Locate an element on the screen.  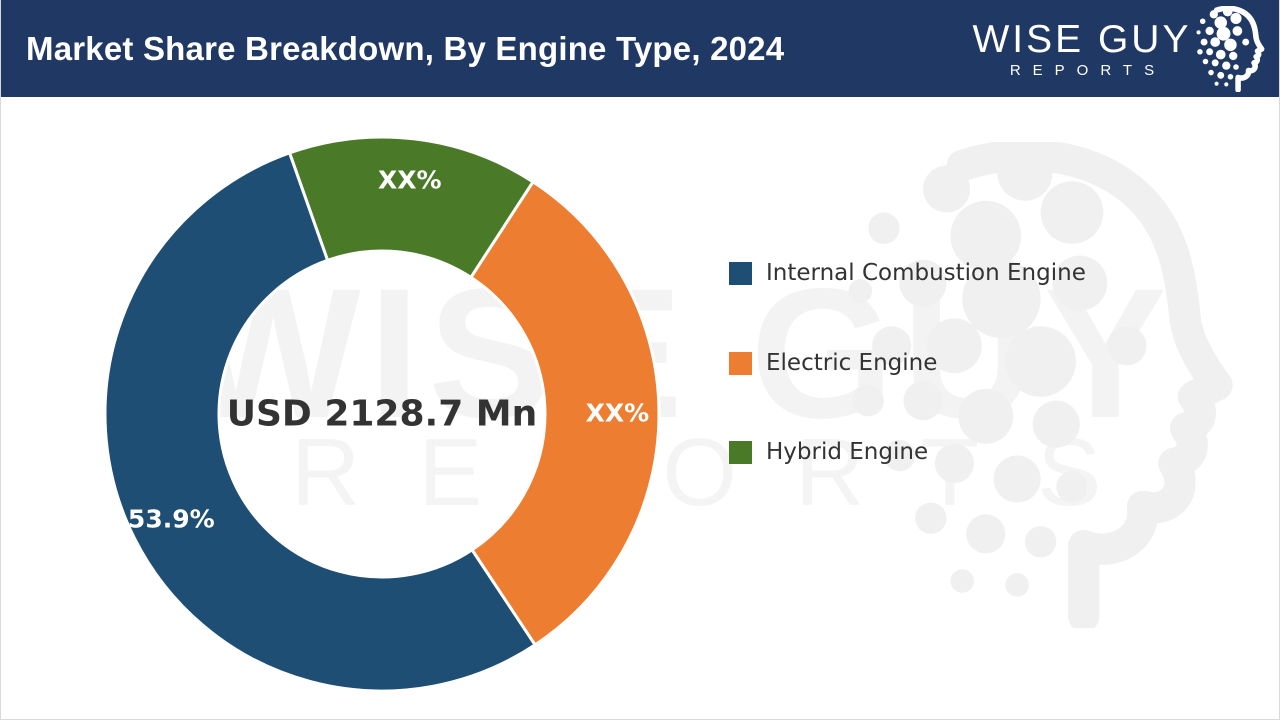
legend-item-hybrid-engine: Hybrid Engine is located at coordinates (828, 452).